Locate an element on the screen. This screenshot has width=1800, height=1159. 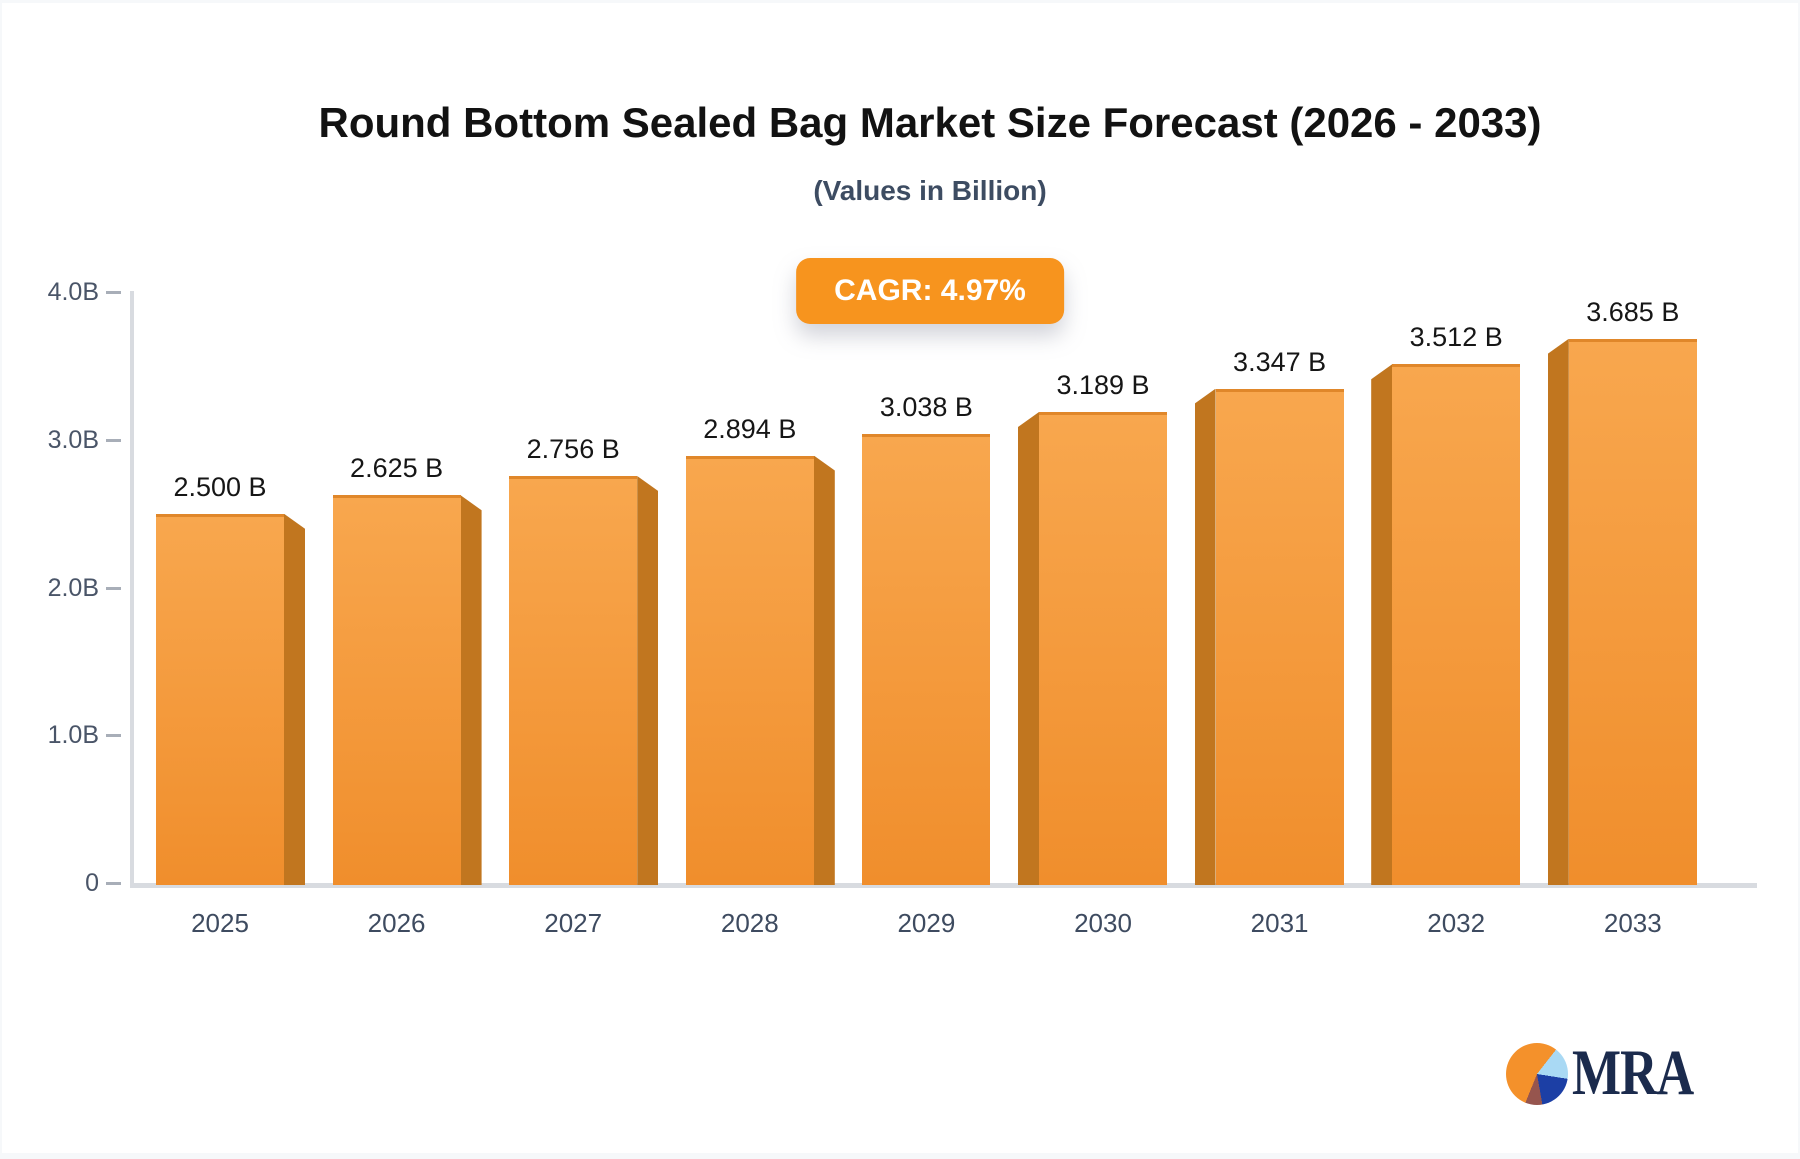
mra-logo: MRA is located at coordinates (1600, 1073).